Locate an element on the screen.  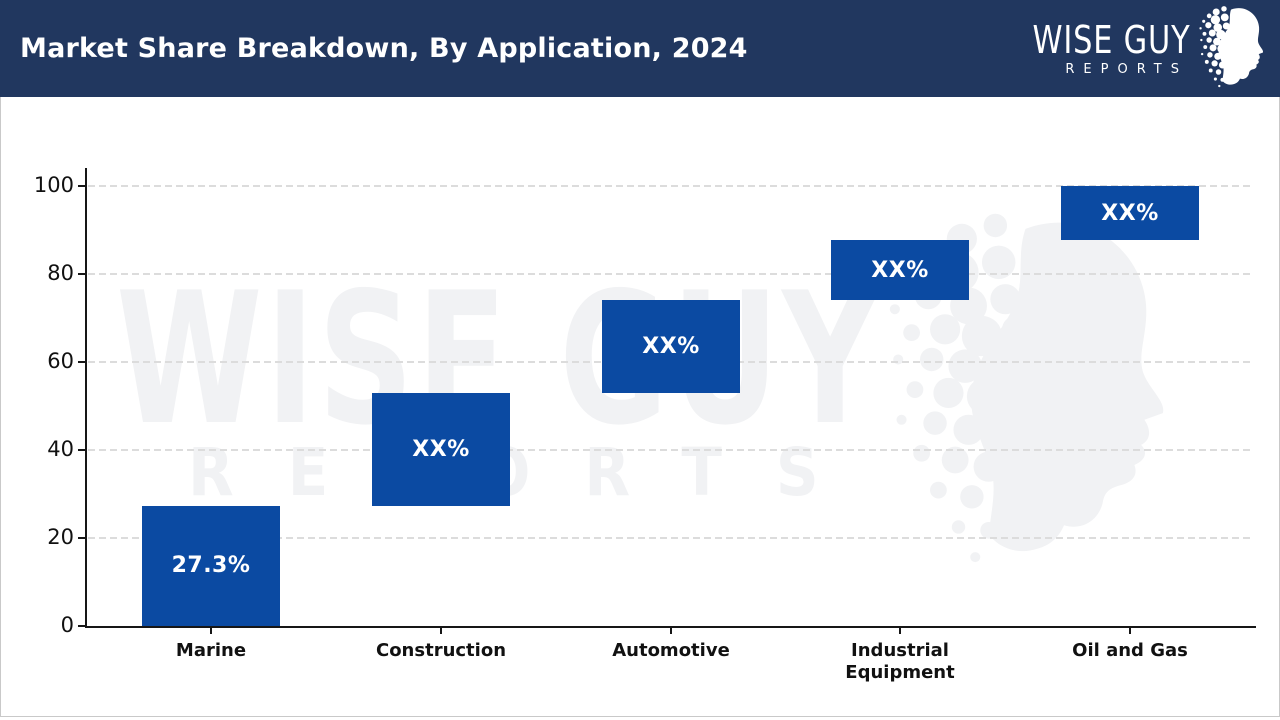
y-tick-label-60: 60 is located at coordinates (60, 361).